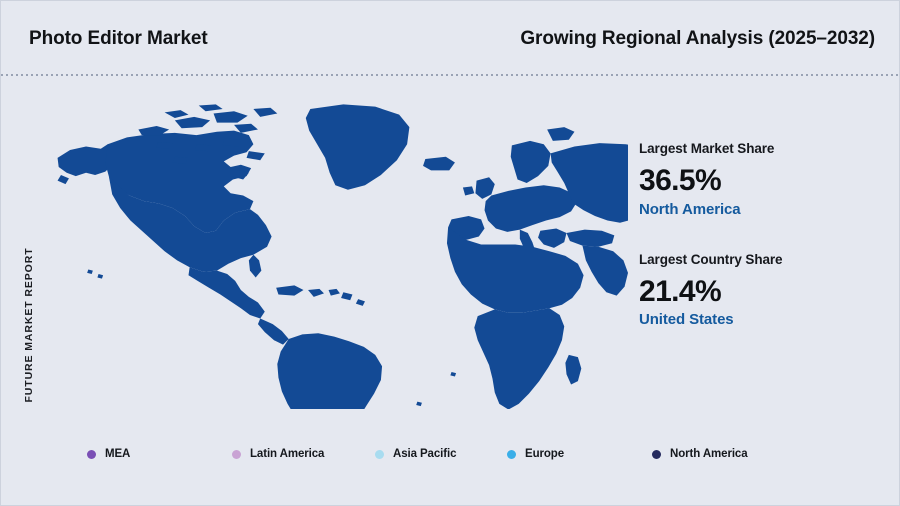 This screenshot has width=900, height=506. Describe the element at coordinates (118, 454) in the screenshot. I see `legend-label: MEA` at that location.